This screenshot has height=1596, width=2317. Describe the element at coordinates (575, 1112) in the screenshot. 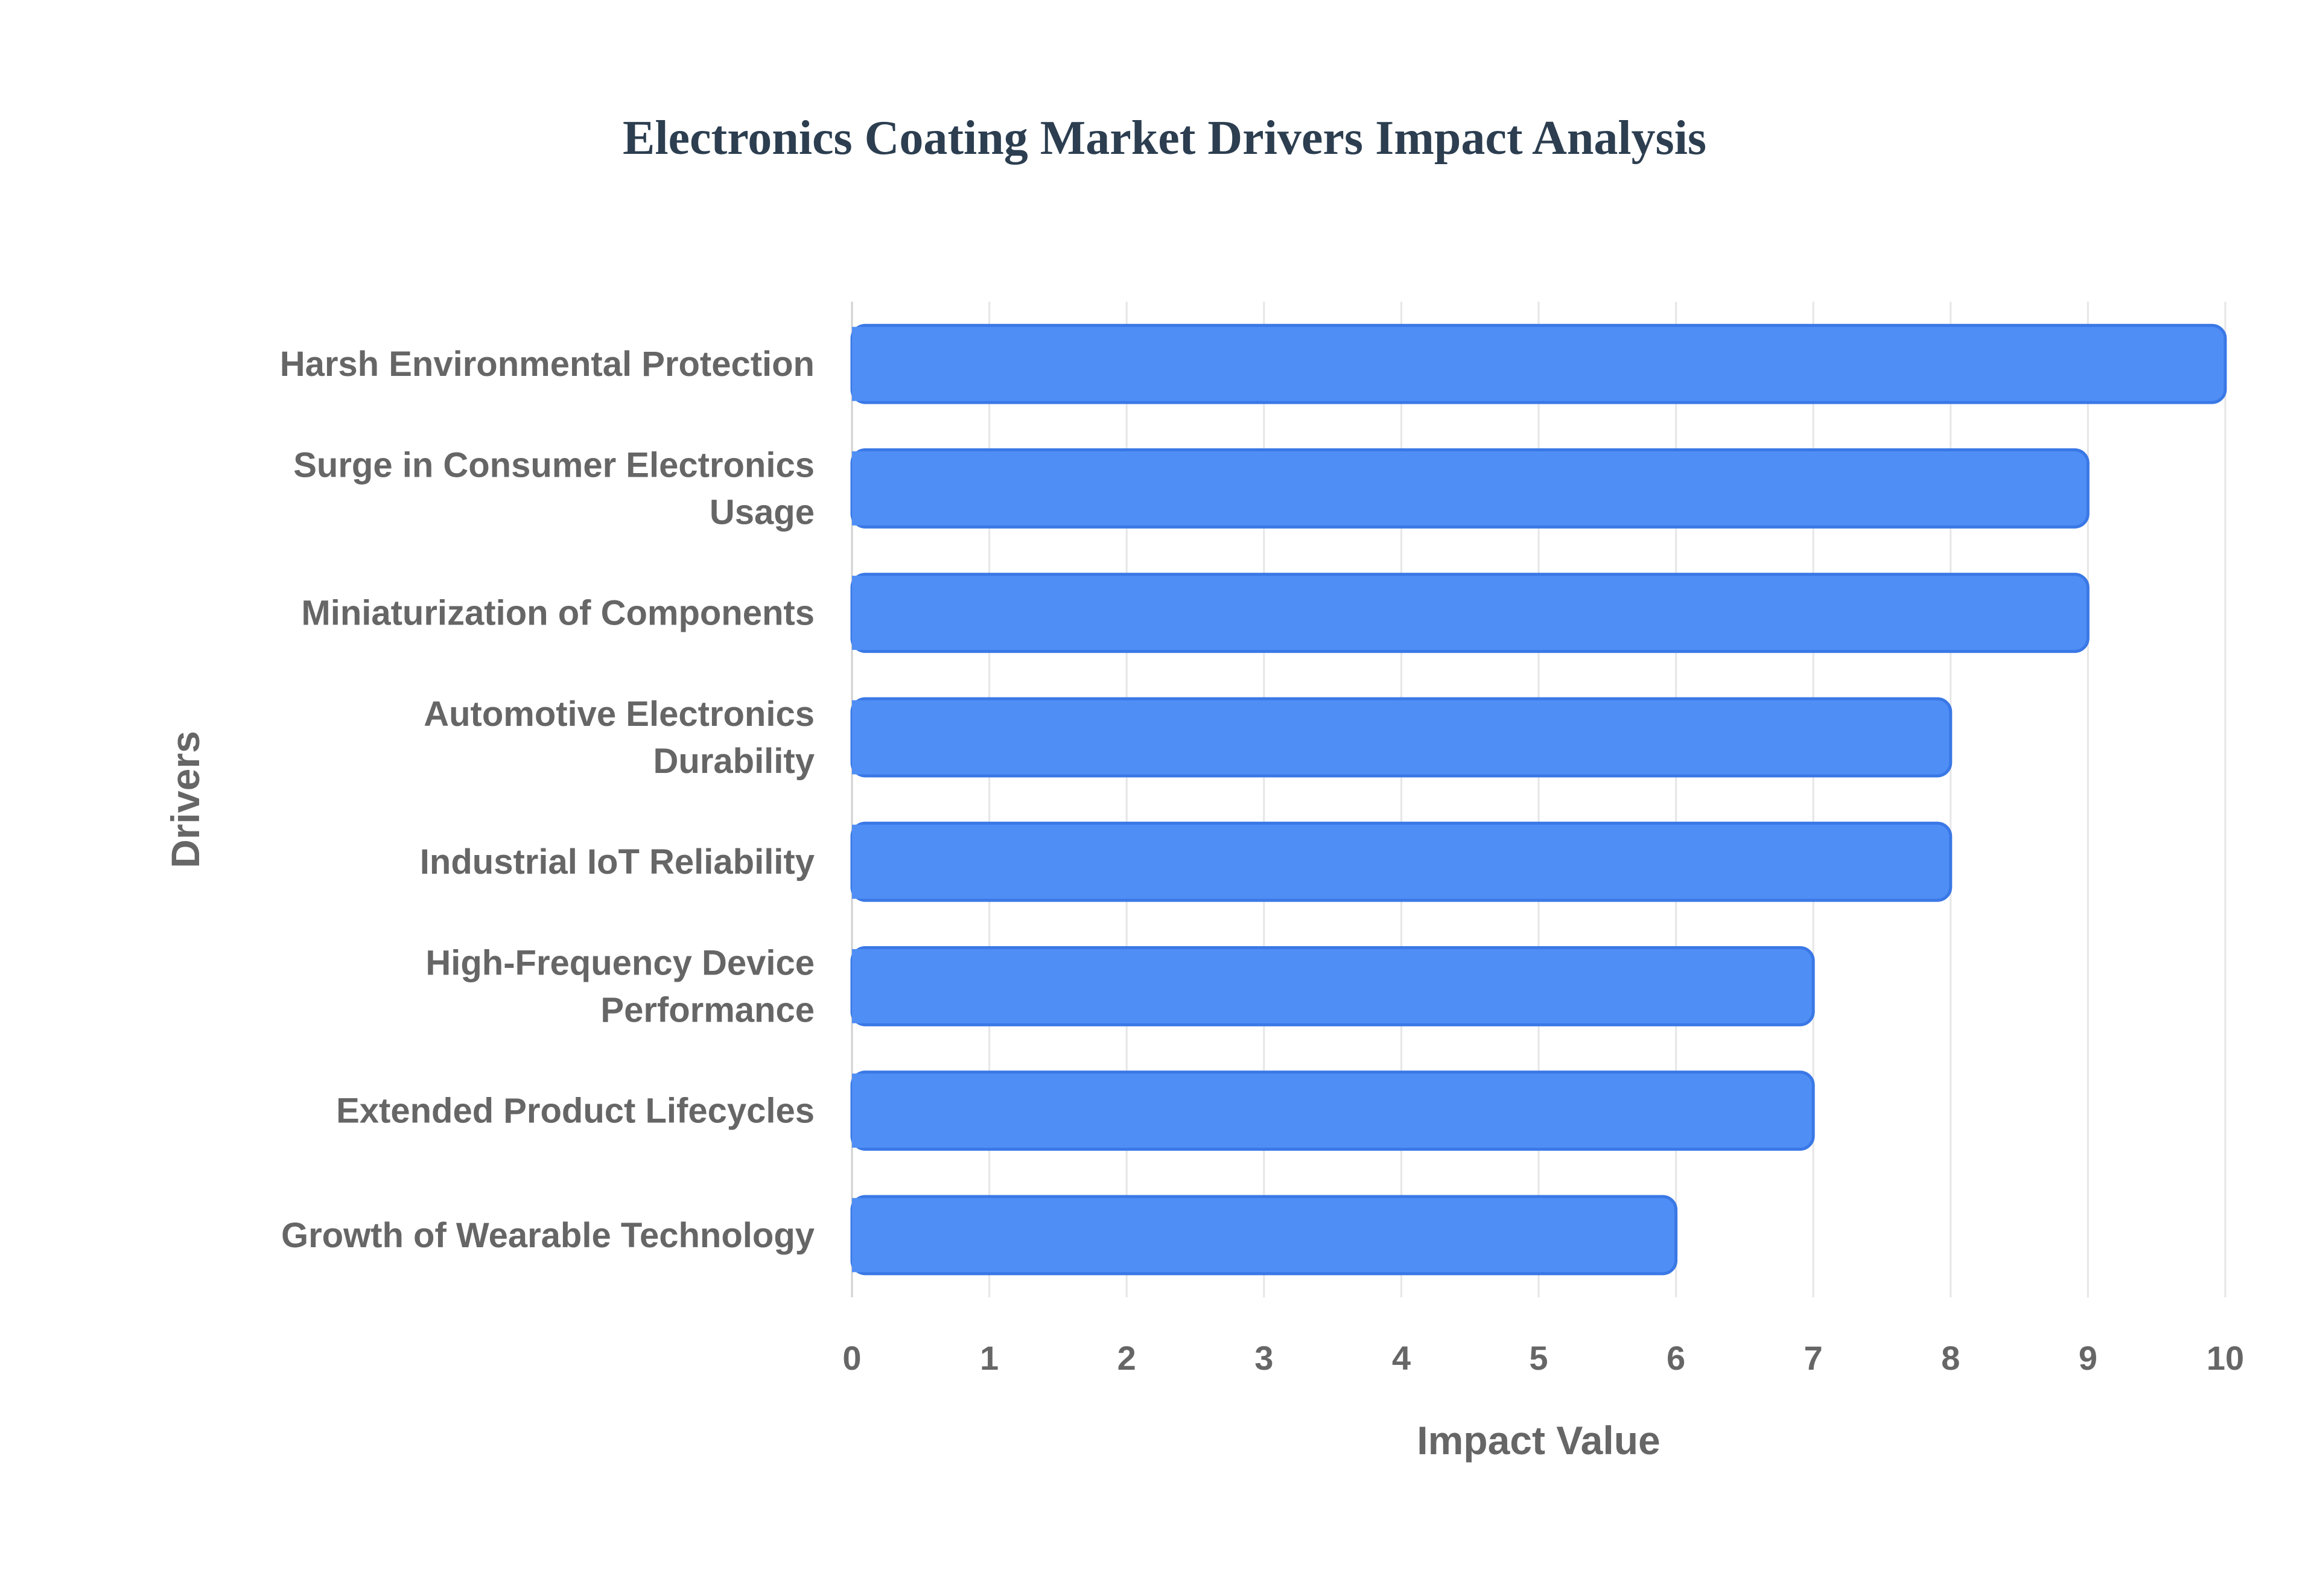

I see `y-category-label: Extended Product Lifecycles` at that location.